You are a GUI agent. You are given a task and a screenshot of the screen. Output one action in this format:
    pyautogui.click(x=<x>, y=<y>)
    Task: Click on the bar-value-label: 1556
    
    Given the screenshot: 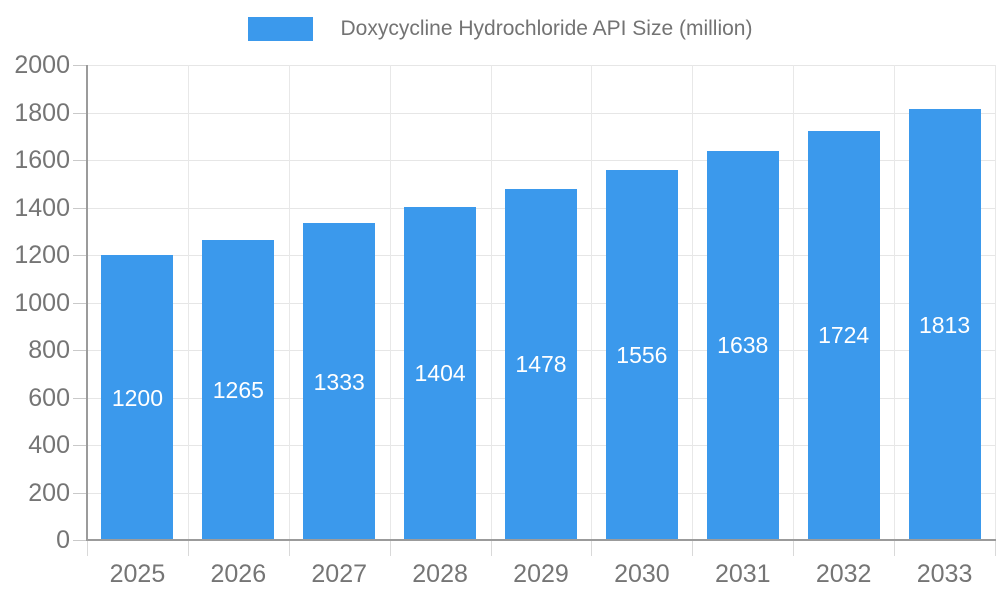 What is the action you would take?
    pyautogui.click(x=642, y=355)
    